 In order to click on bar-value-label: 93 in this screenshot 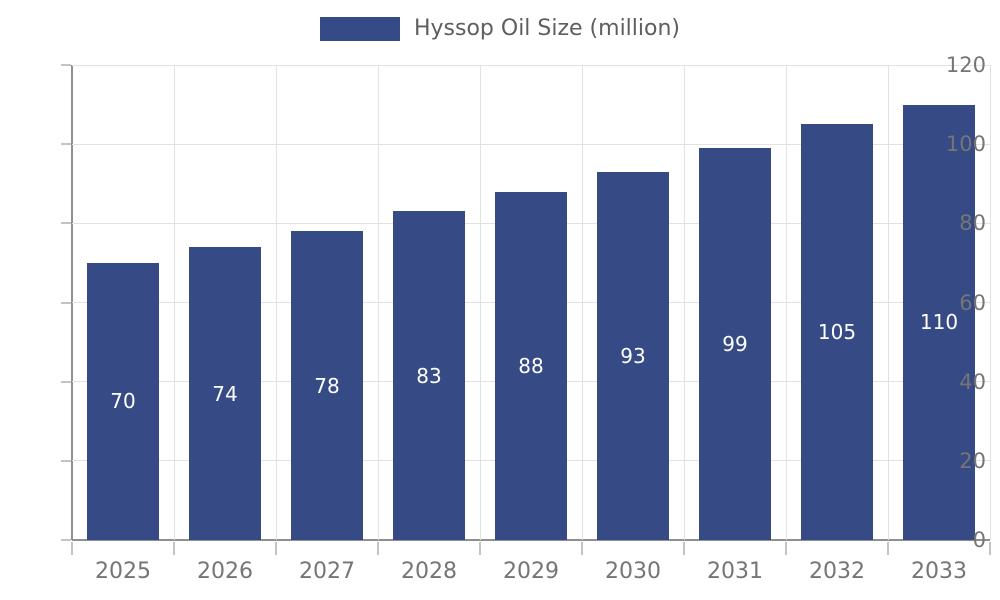, I will do `click(633, 355)`.